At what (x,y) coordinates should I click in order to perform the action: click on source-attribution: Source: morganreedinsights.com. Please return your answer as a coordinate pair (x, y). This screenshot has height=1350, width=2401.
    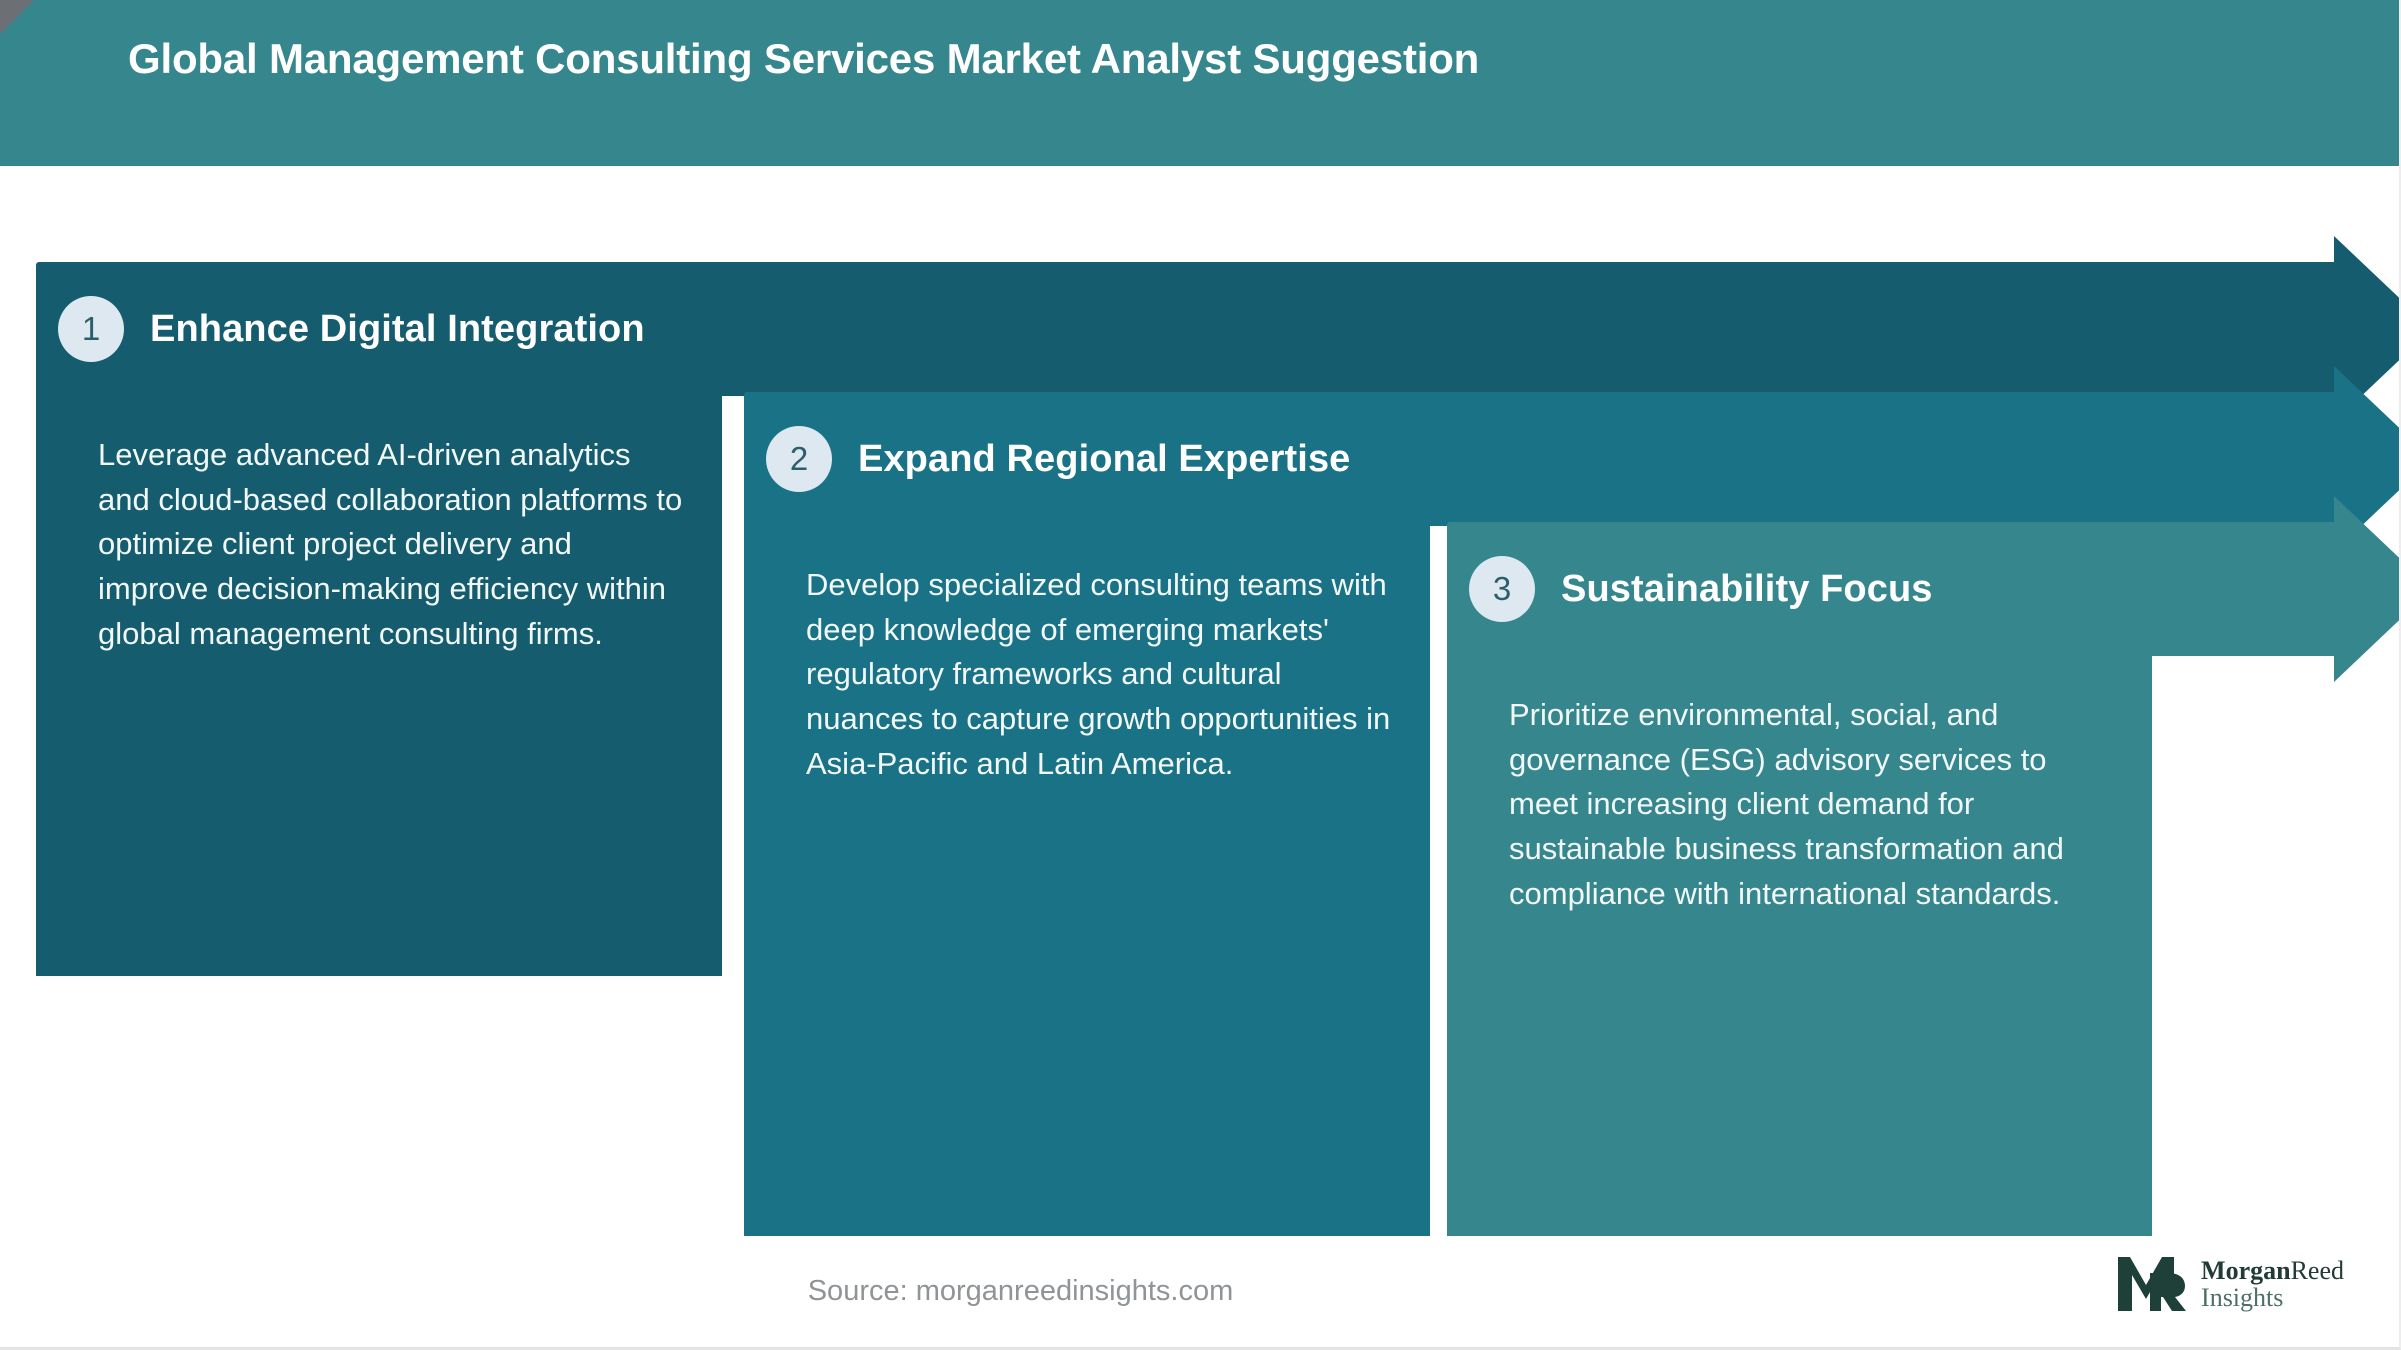
    Looking at the image, I should click on (1199, 1291).